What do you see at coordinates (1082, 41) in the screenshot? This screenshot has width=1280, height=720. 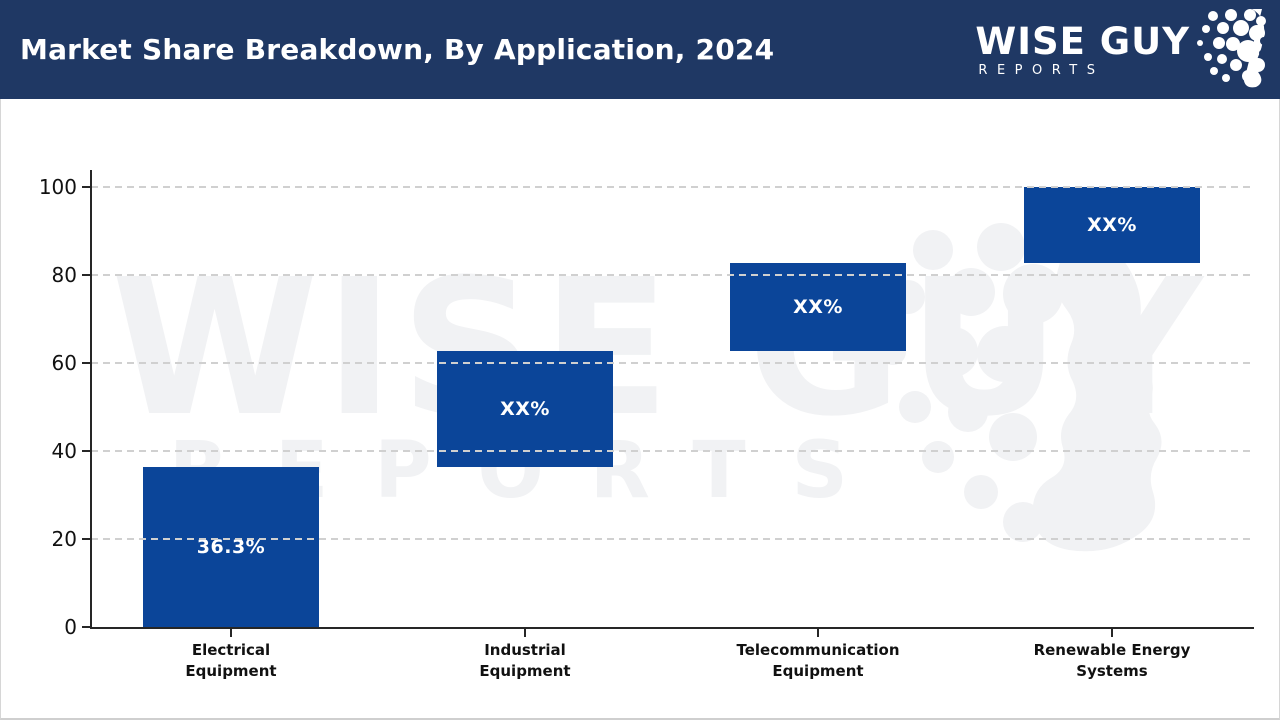 I see `logo-wordmark: WISE GUY` at bounding box center [1082, 41].